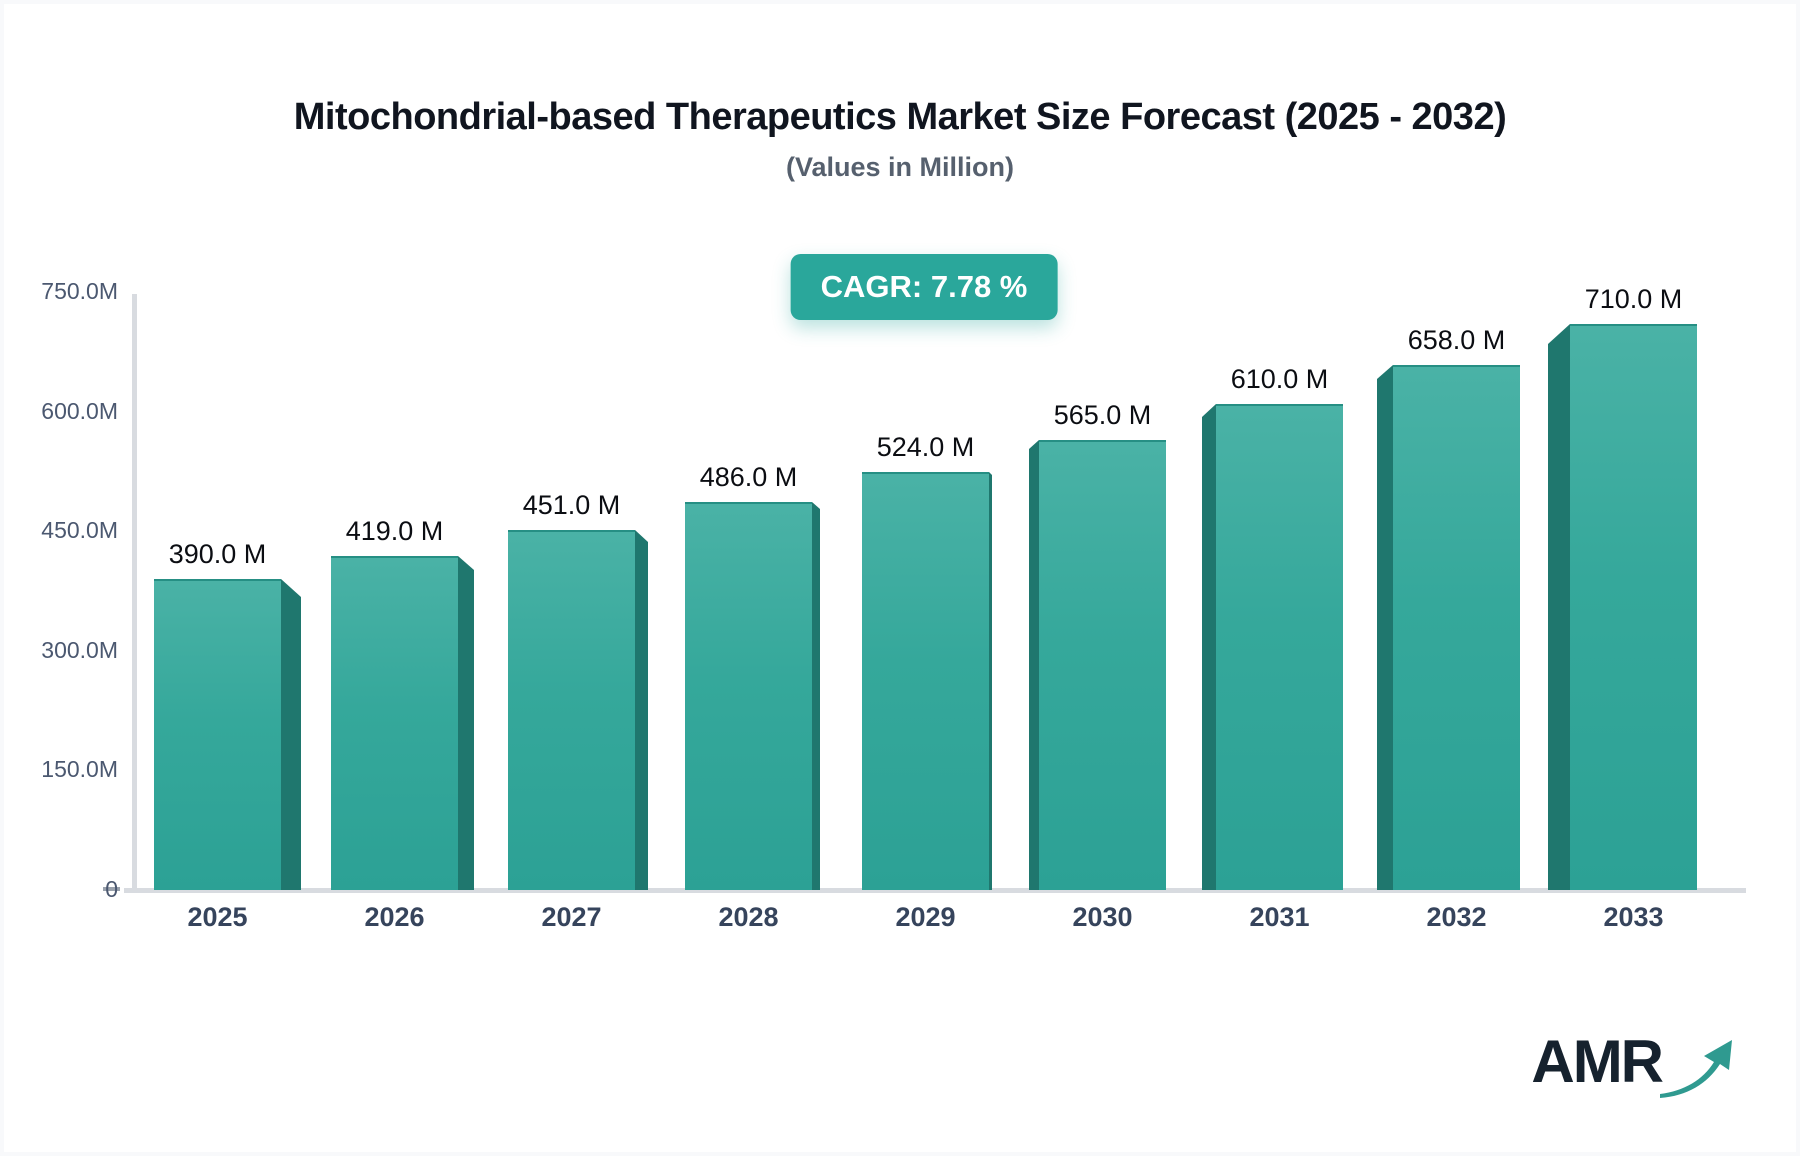 Image resolution: width=1800 pixels, height=1156 pixels. I want to click on y-axis-line, so click(134, 592).